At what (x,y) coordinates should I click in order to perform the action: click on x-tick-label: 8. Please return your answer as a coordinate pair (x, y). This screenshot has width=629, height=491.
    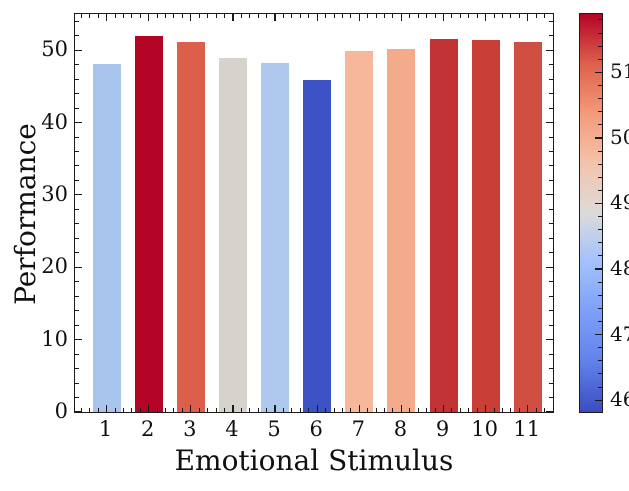
    Looking at the image, I should click on (400, 429).